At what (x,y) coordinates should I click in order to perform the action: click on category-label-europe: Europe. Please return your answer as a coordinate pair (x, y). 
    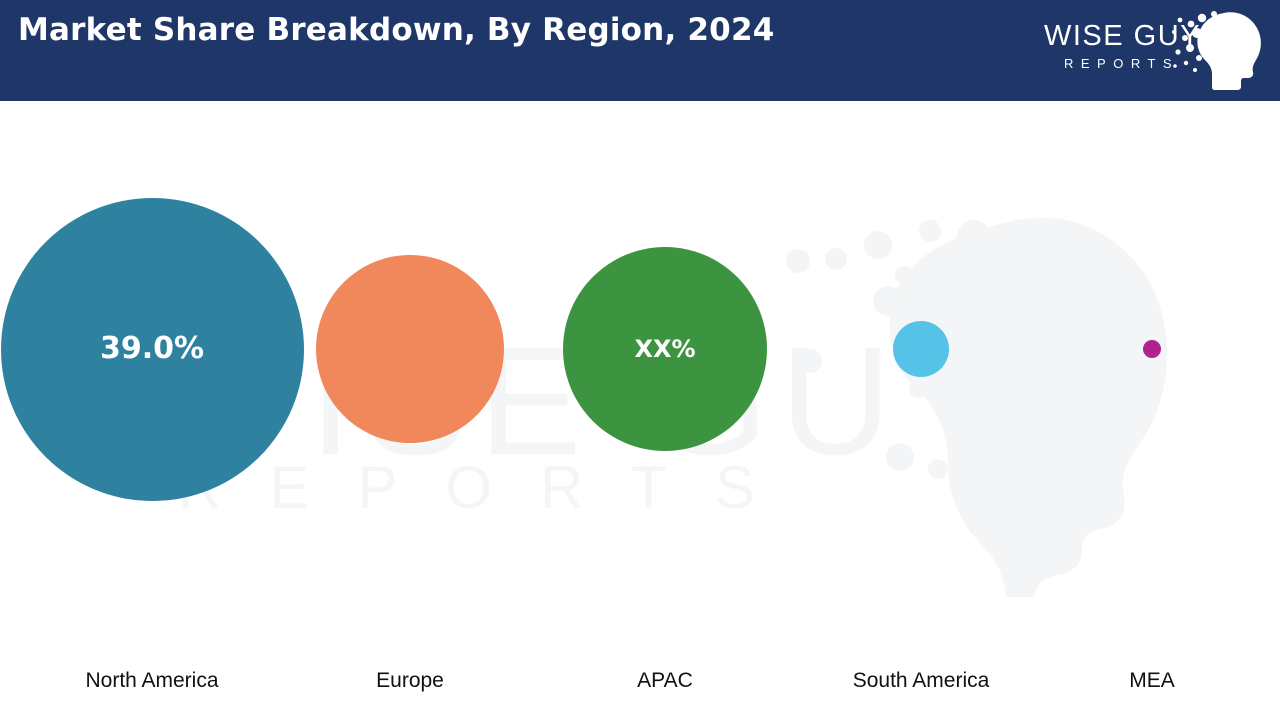
    Looking at the image, I should click on (410, 680).